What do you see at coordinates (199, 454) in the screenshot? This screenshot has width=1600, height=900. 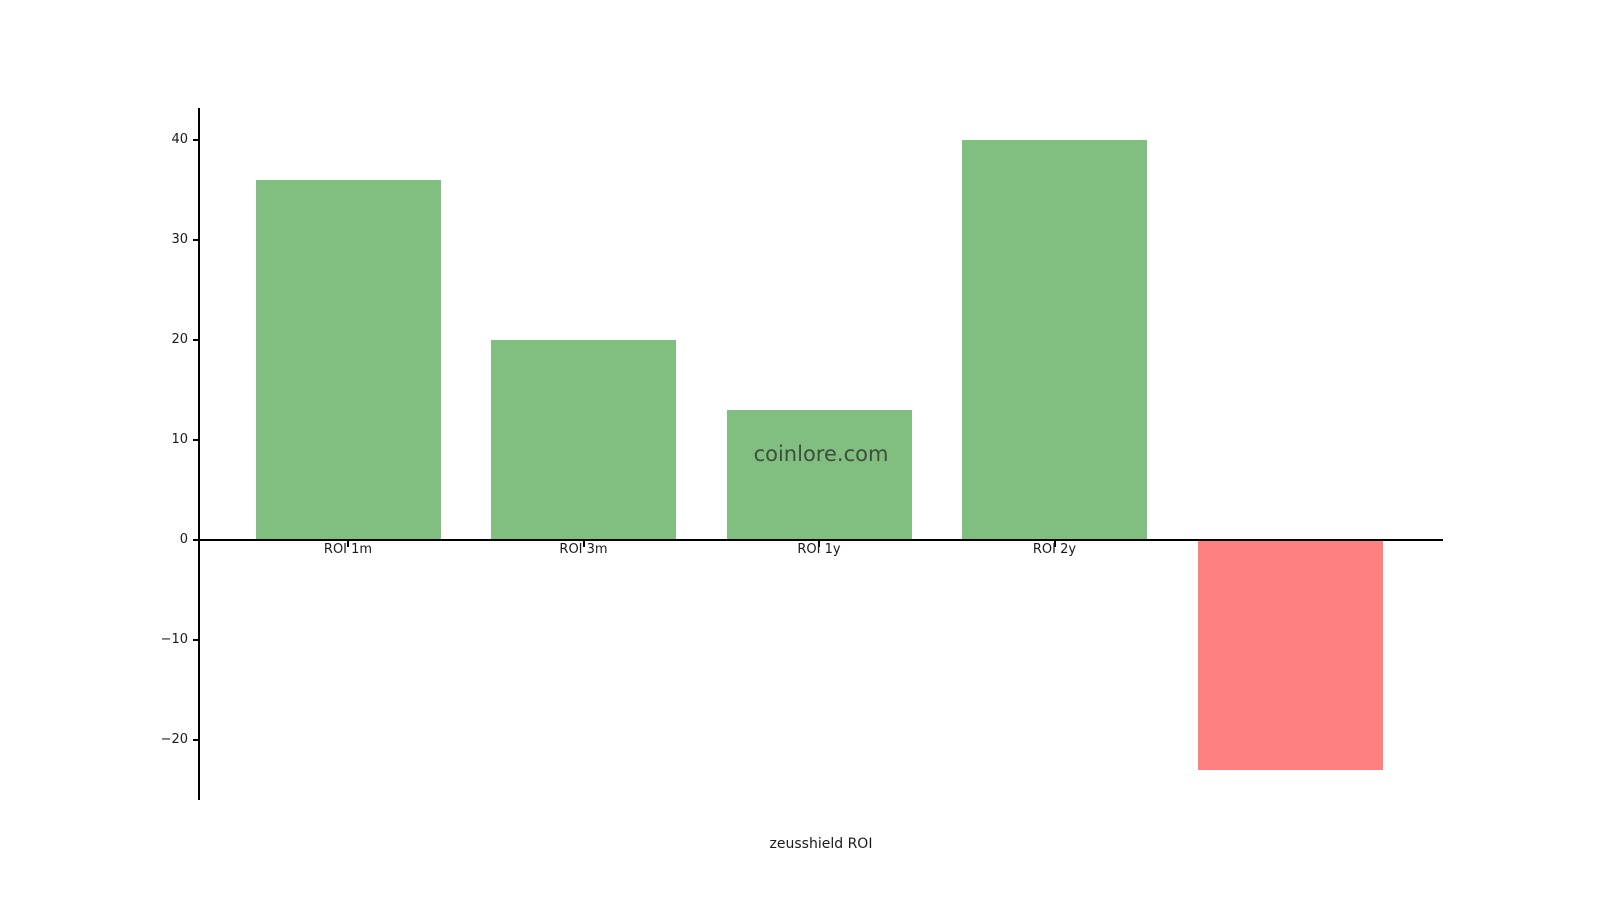 I see `y-axis-line` at bounding box center [199, 454].